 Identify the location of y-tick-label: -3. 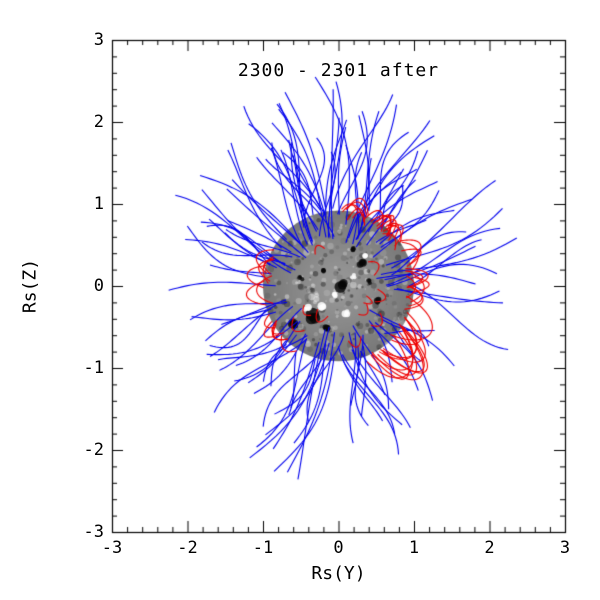
(93, 532).